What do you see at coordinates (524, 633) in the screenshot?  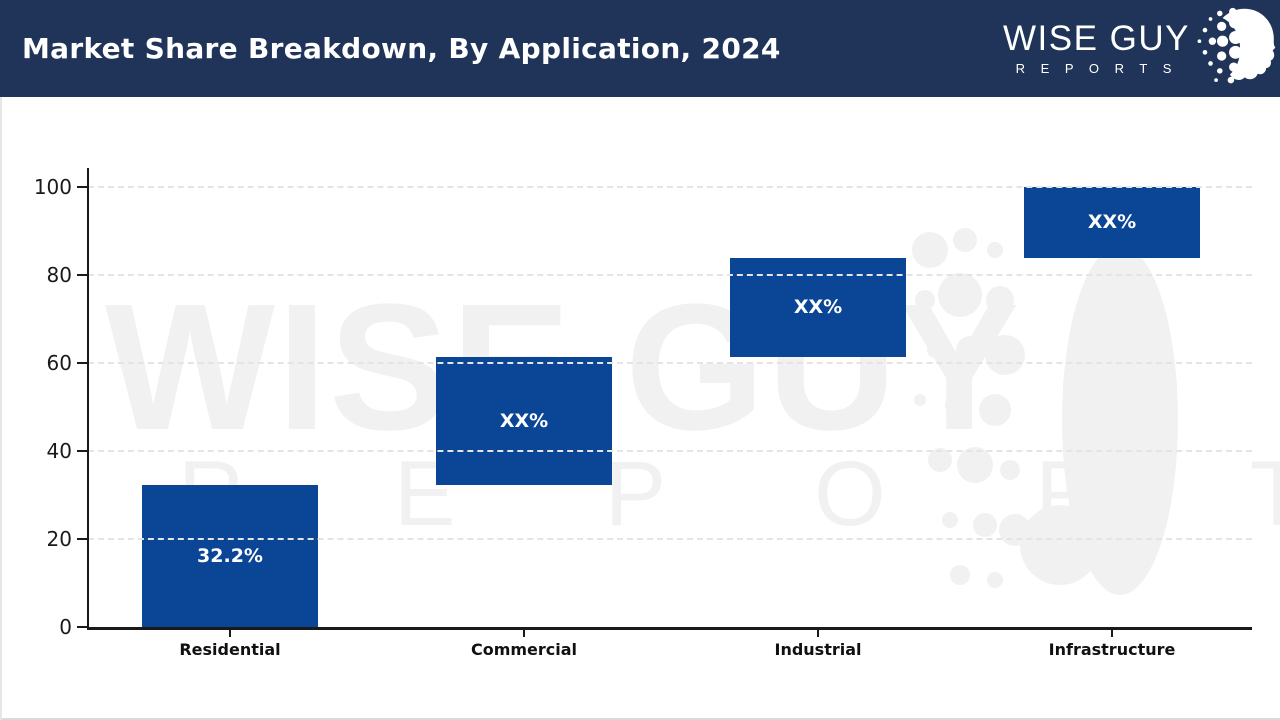 I see `x-tick-mark-commercial` at bounding box center [524, 633].